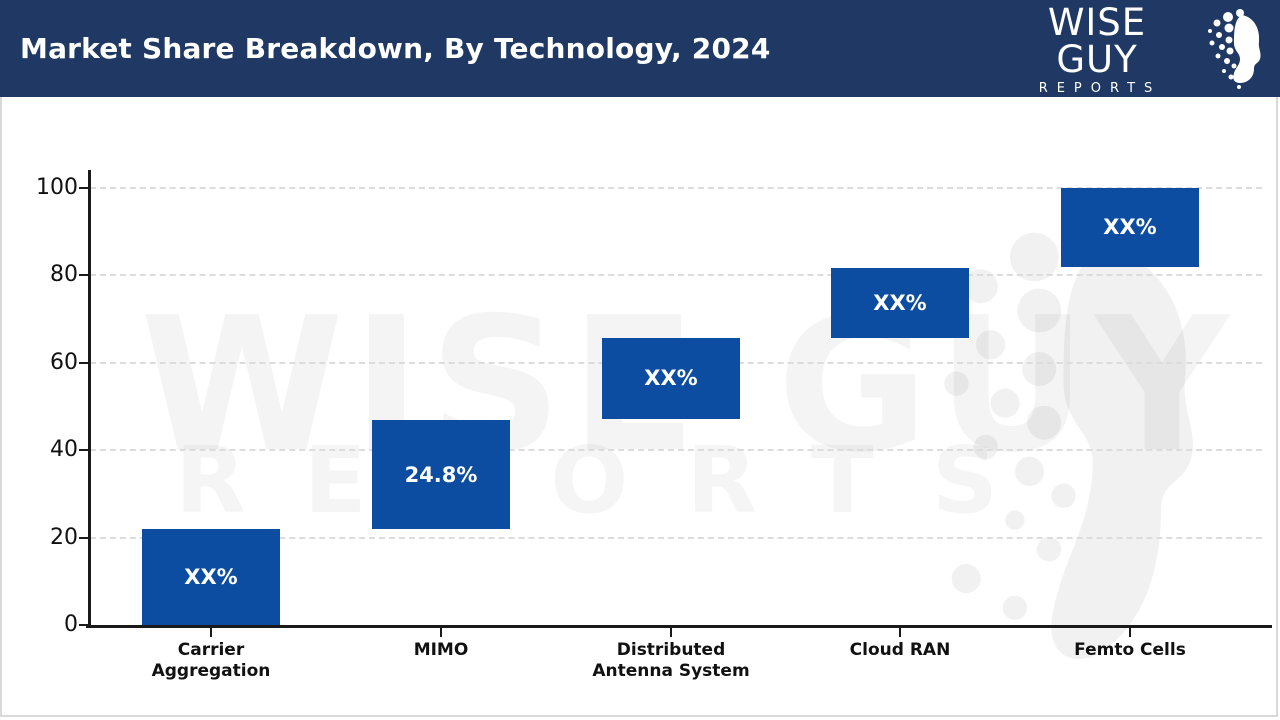  Describe the element at coordinates (64, 537) in the screenshot. I see `y-tick-label: 20` at that location.